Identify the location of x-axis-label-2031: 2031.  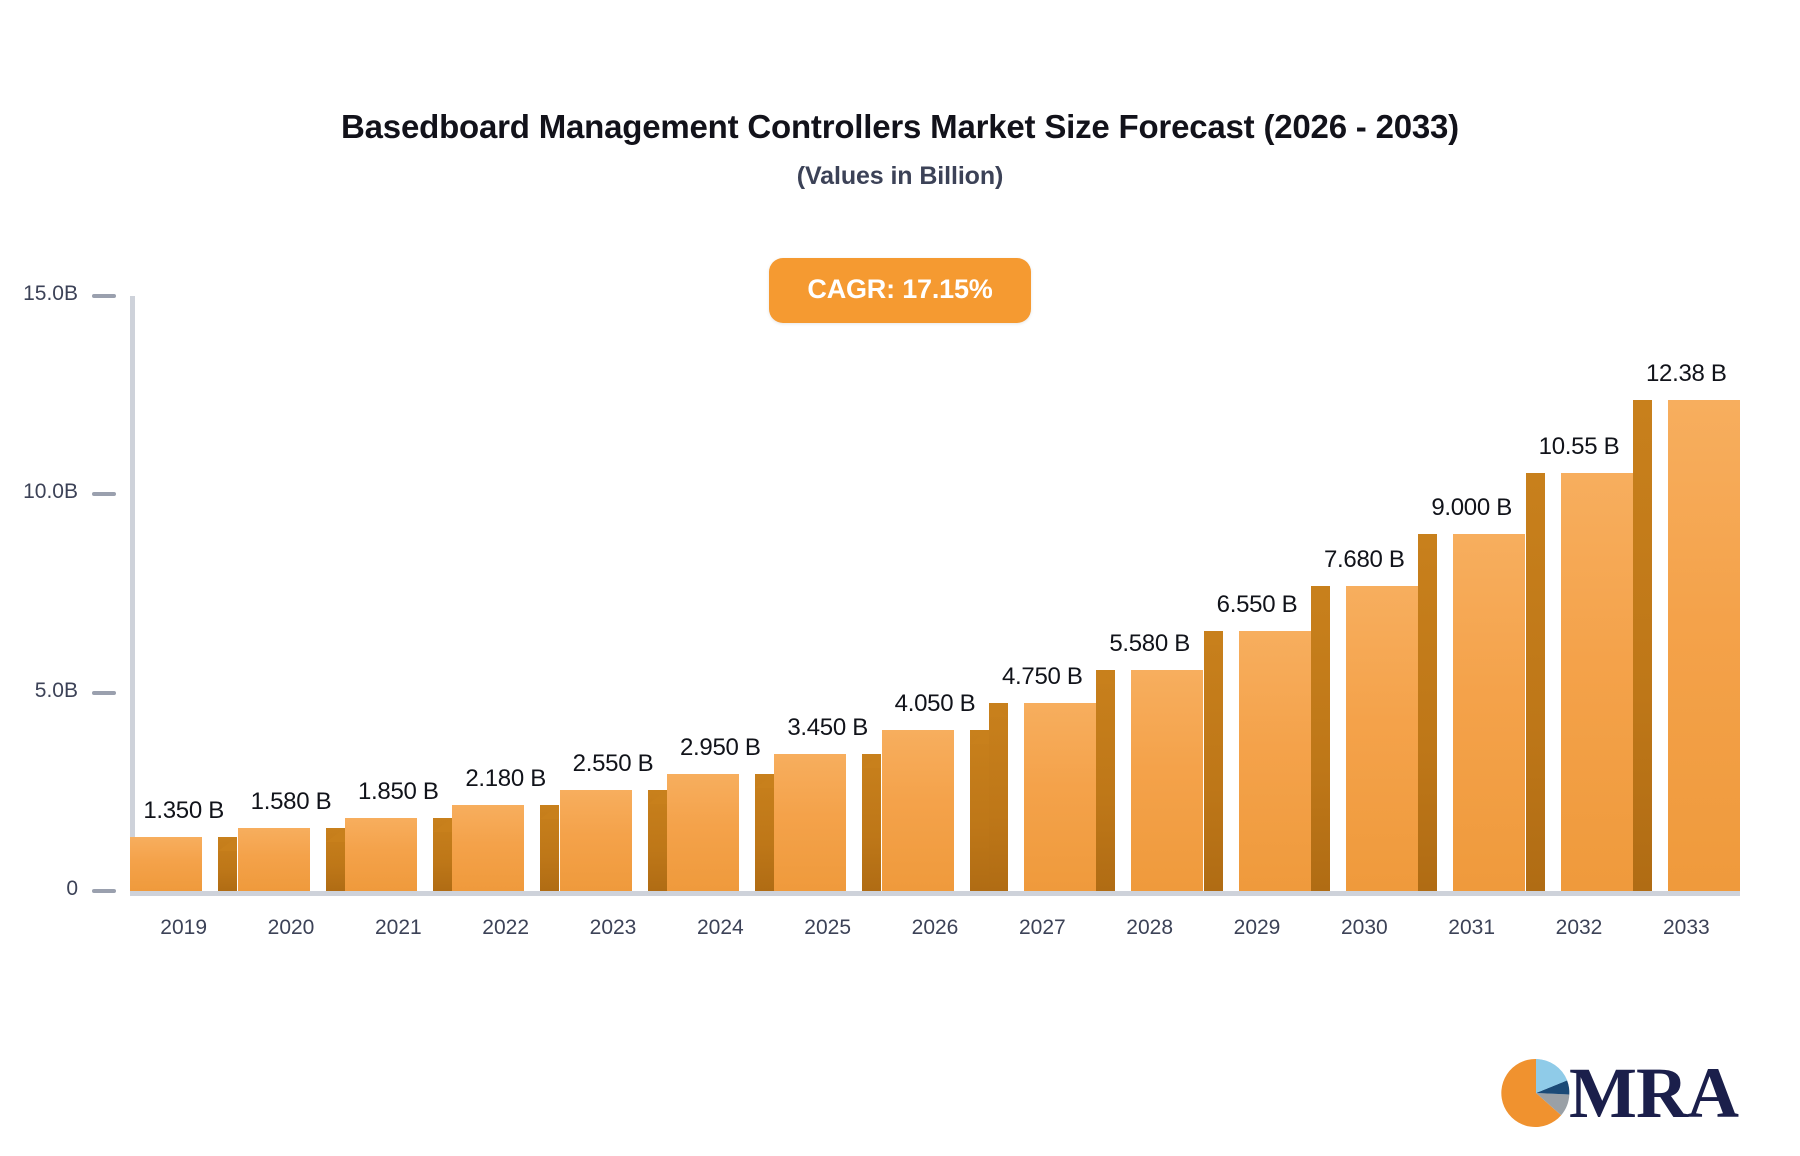
(1472, 927).